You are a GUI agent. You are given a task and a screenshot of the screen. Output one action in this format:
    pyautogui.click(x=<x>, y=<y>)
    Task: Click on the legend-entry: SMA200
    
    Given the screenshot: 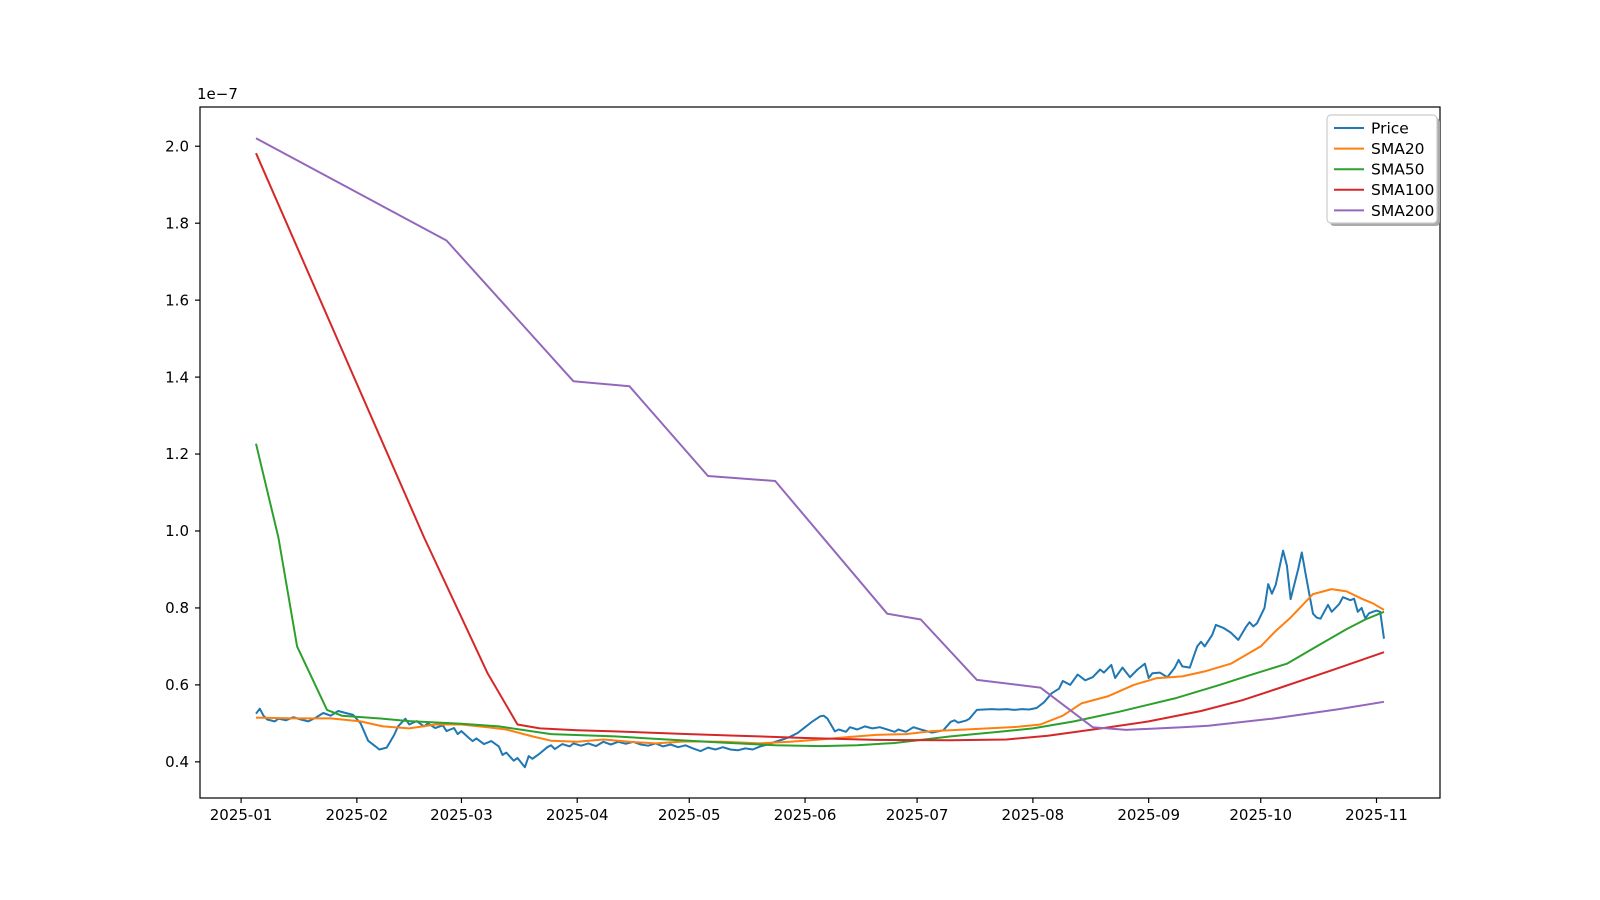 What is the action you would take?
    pyautogui.click(x=1384, y=211)
    